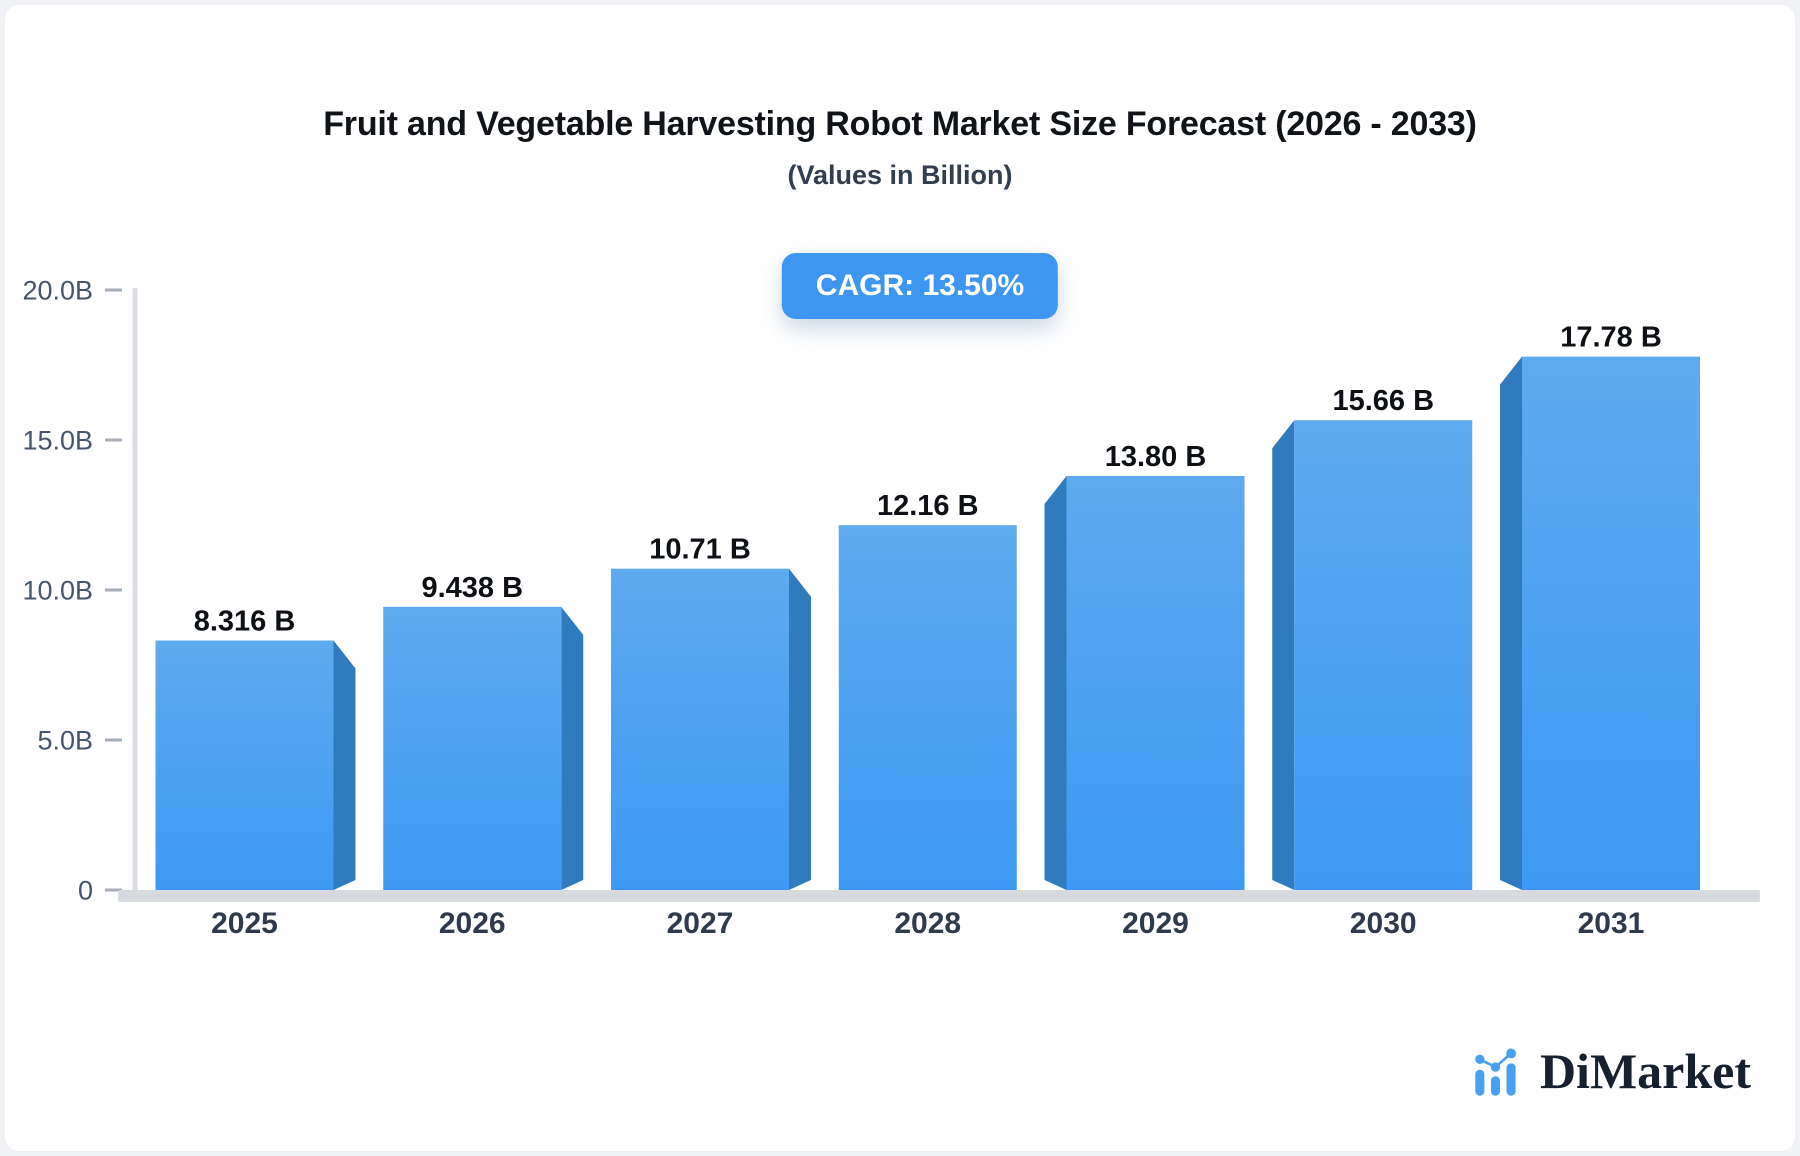 This screenshot has width=1800, height=1156. Describe the element at coordinates (1611, 623) in the screenshot. I see `bar-2031` at that location.